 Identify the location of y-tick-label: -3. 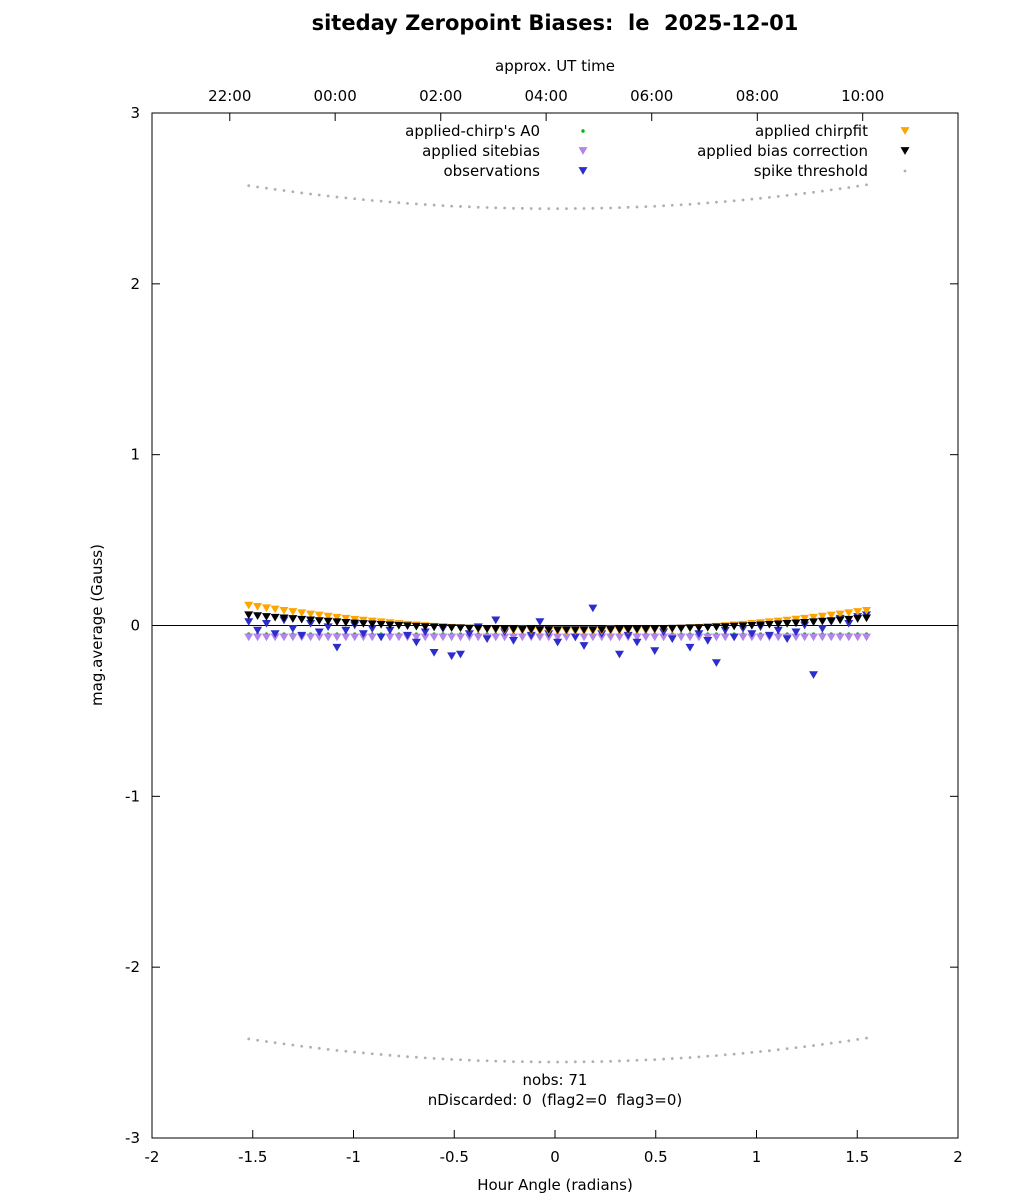
(132, 1138).